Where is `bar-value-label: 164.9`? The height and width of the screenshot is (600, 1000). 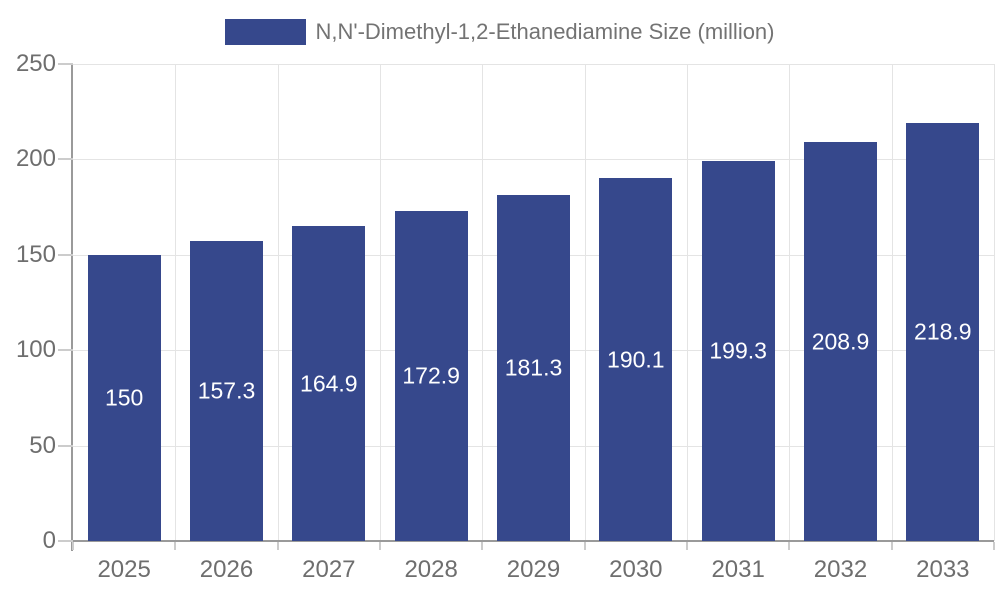 bar-value-label: 164.9 is located at coordinates (329, 383).